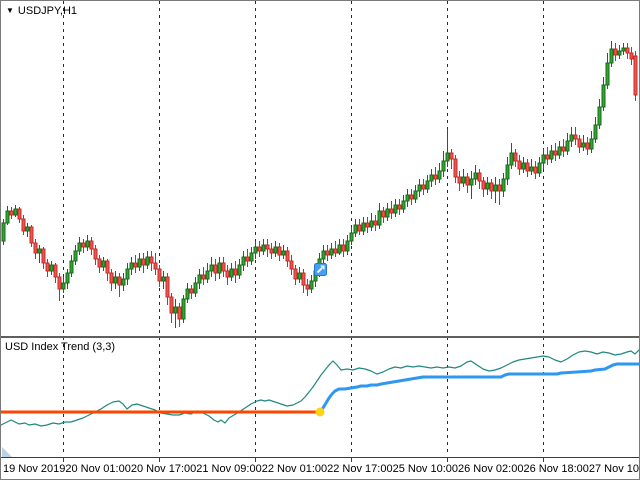  I want to click on scroll-corner-icon, so click(7, 452).